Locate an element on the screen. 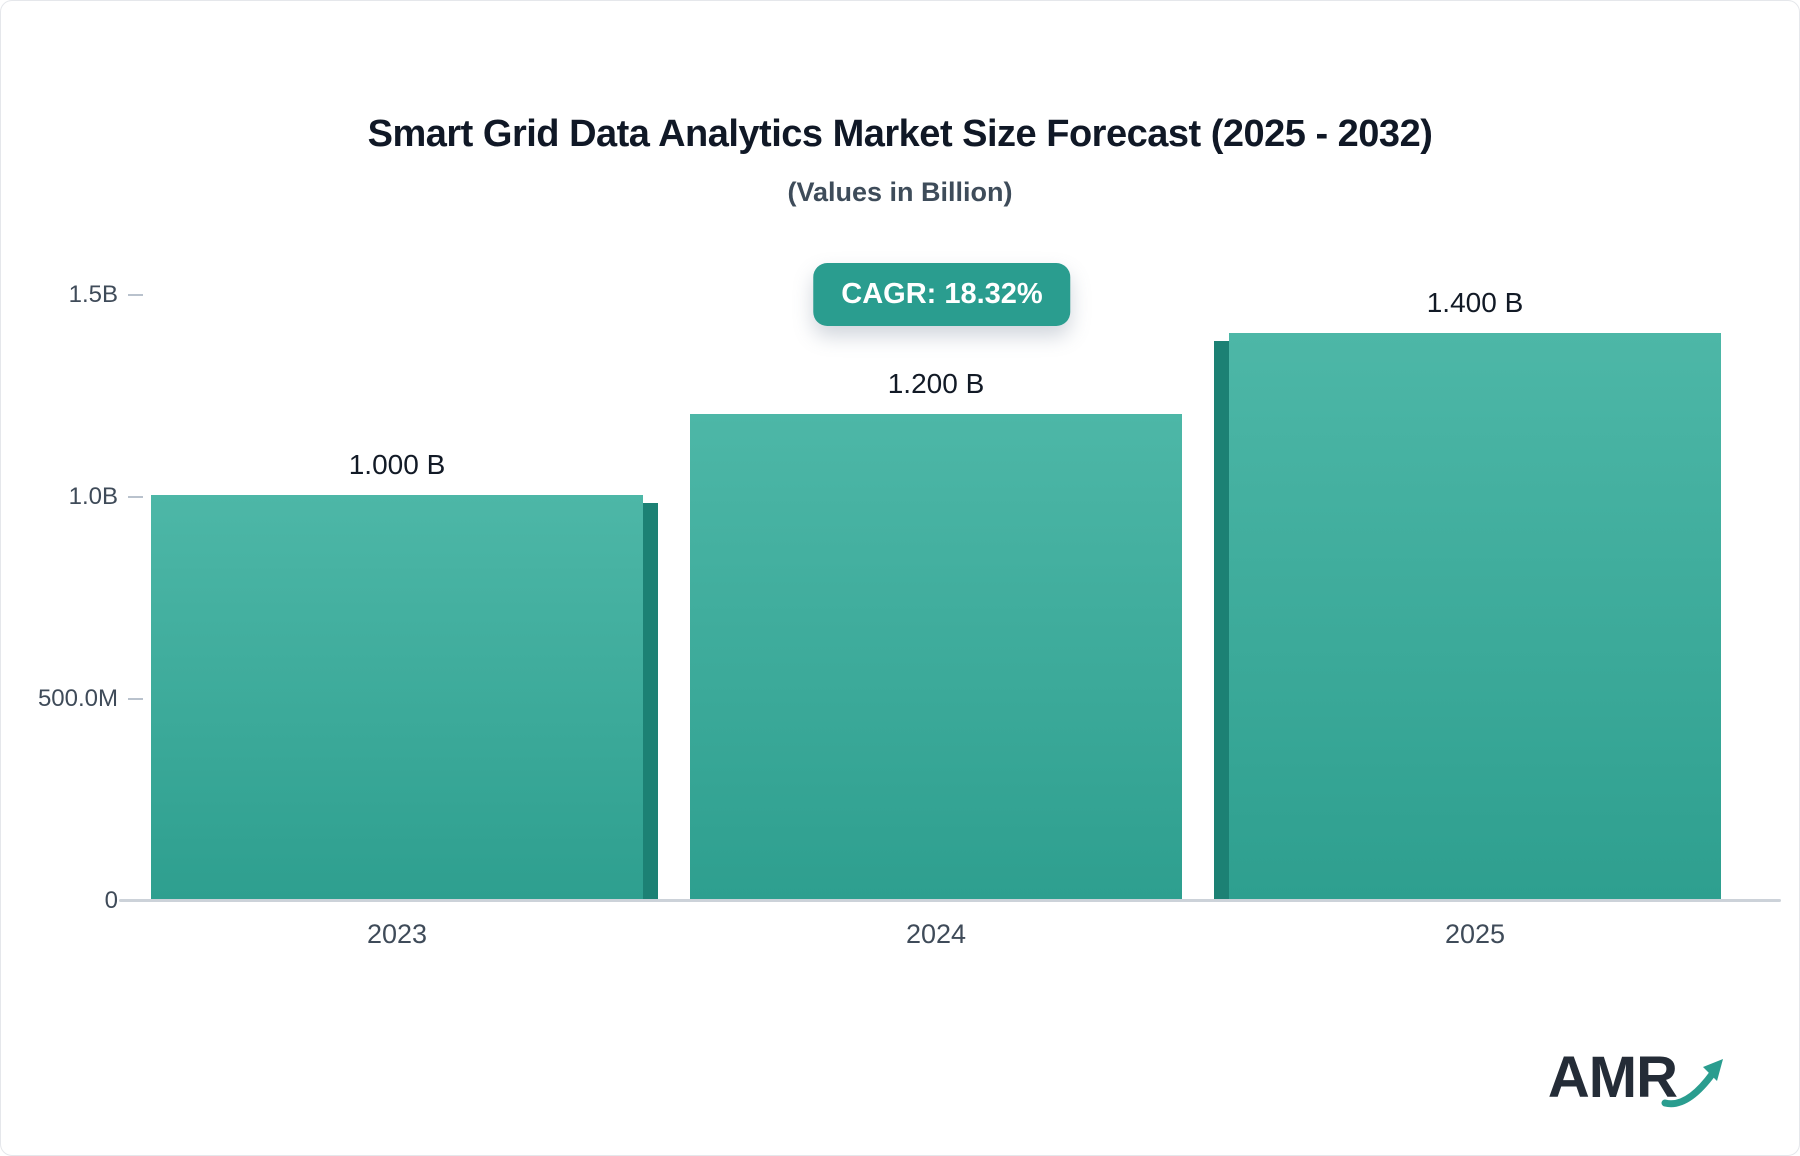 The image size is (1800, 1156). bar-value-label-2025: 1.400 B is located at coordinates (1475, 302).